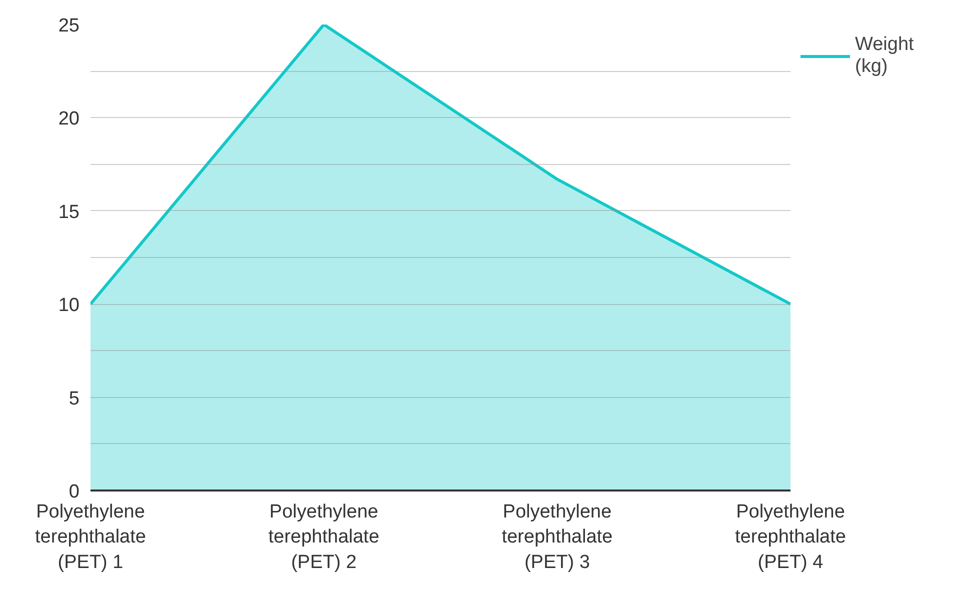  What do you see at coordinates (69, 26) in the screenshot?
I see `y-tick-label: 25` at bounding box center [69, 26].